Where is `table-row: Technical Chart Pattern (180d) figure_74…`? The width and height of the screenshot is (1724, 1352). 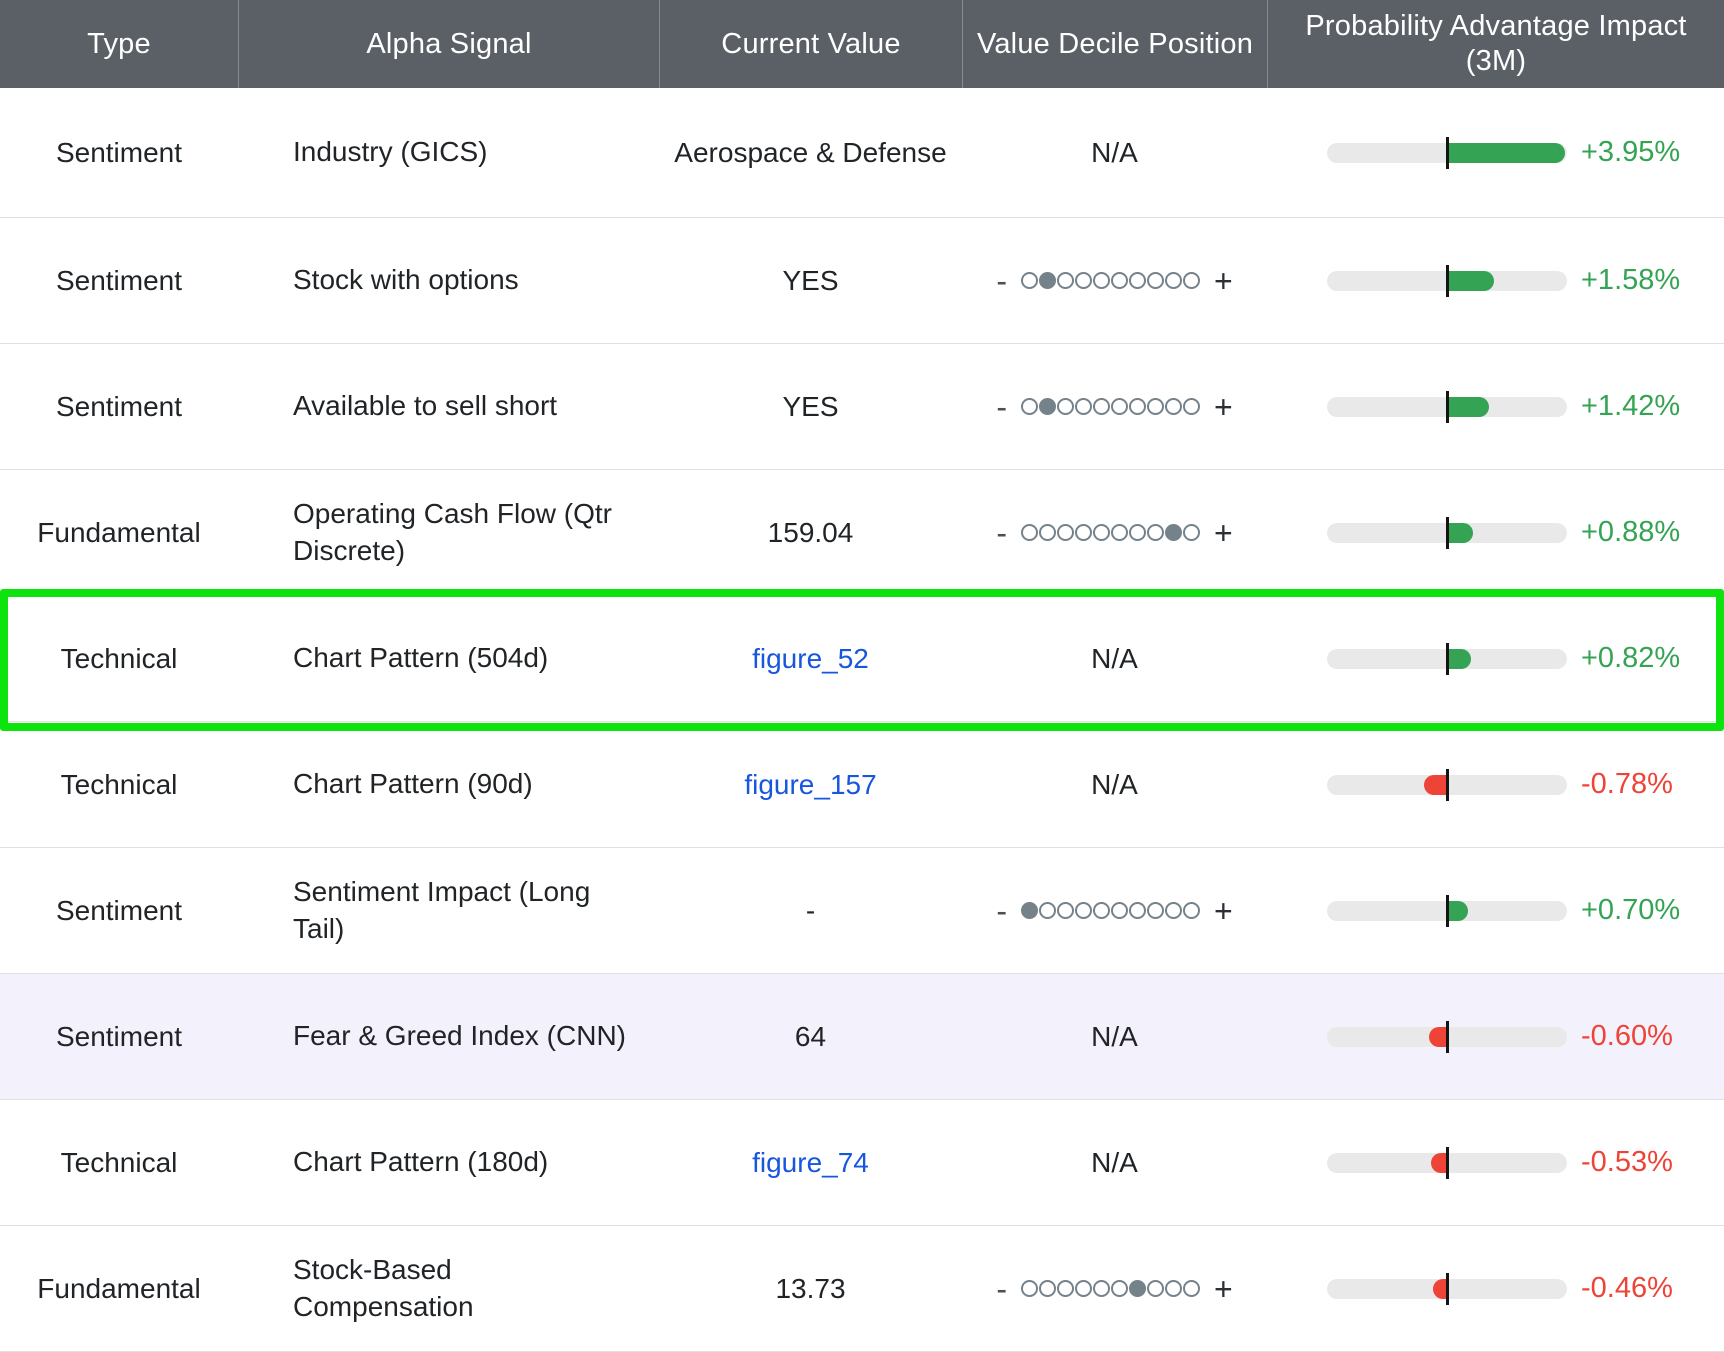 table-row: Technical Chart Pattern (180d) figure_74… is located at coordinates (862, 1163).